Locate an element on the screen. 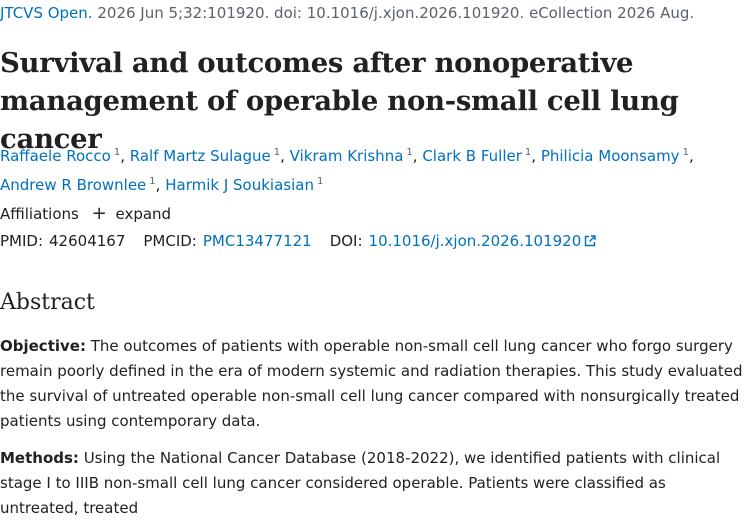  author-item: Raffaele Rocco 1, is located at coordinates (62, 156).